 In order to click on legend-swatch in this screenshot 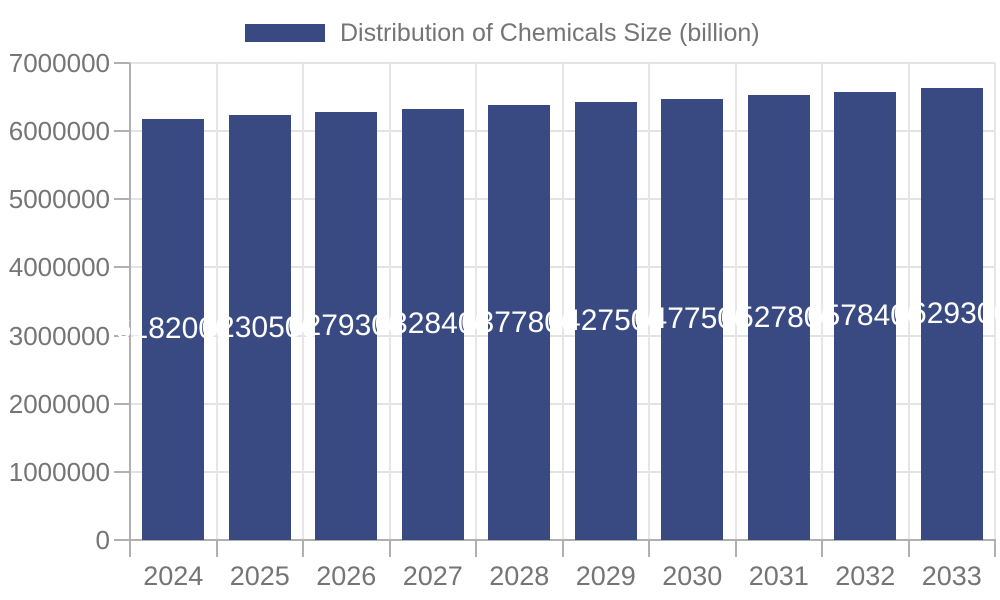, I will do `click(285, 33)`.